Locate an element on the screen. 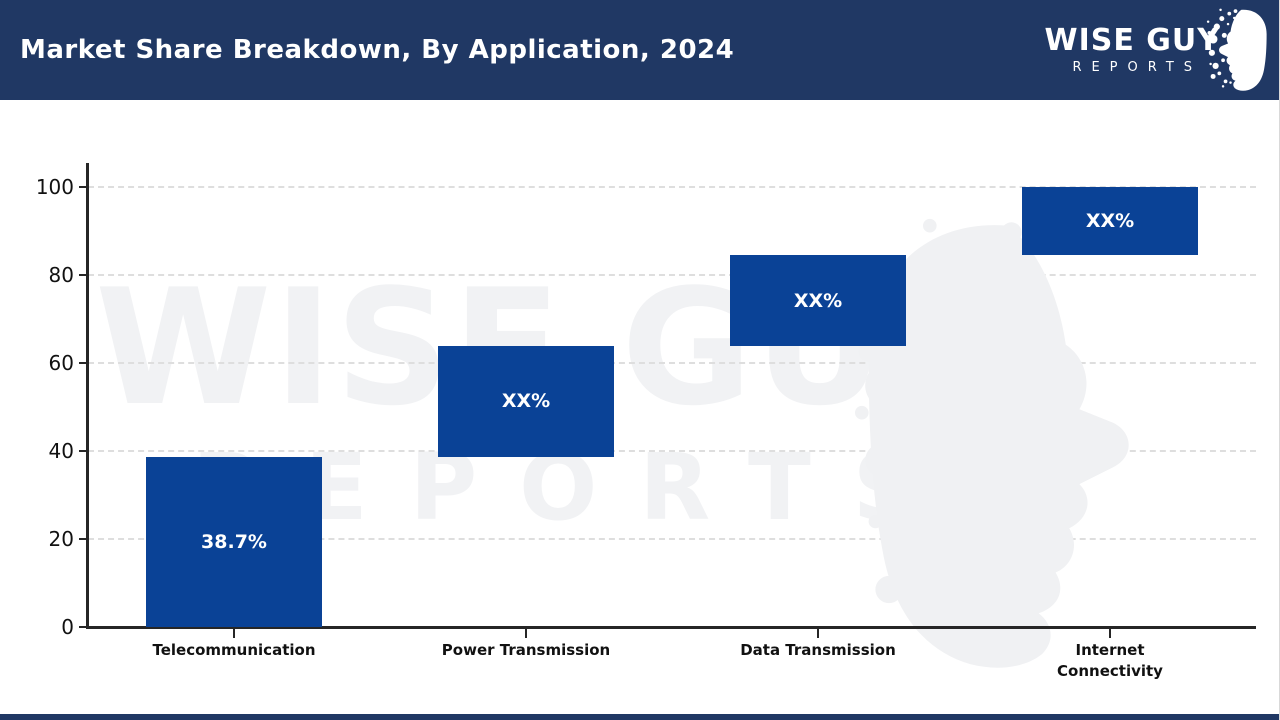 This screenshot has width=1280, height=720. y-axis-tick-label: 60 is located at coordinates (61, 363).